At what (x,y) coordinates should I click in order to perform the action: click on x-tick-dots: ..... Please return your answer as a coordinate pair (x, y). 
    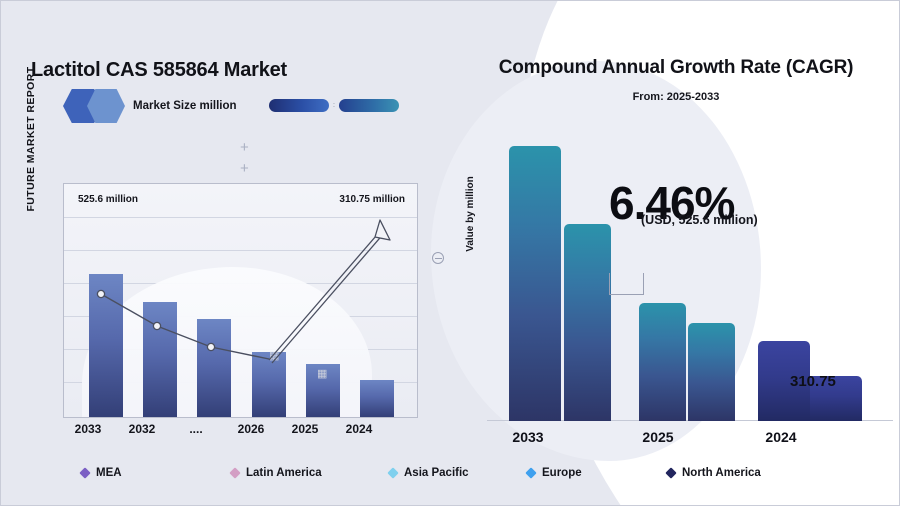
    Looking at the image, I should click on (196, 429).